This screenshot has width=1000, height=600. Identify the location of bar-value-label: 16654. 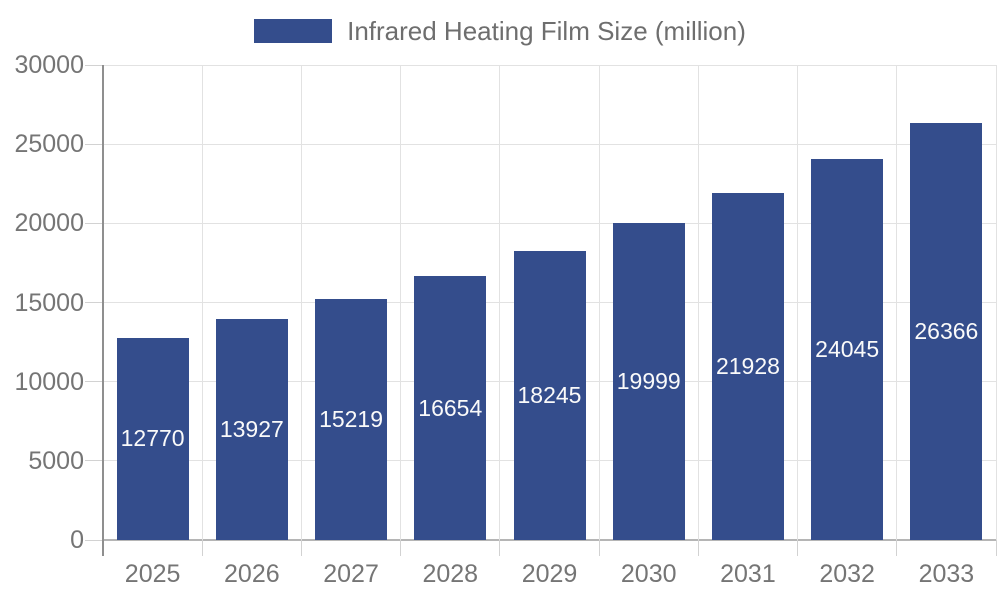
(450, 407).